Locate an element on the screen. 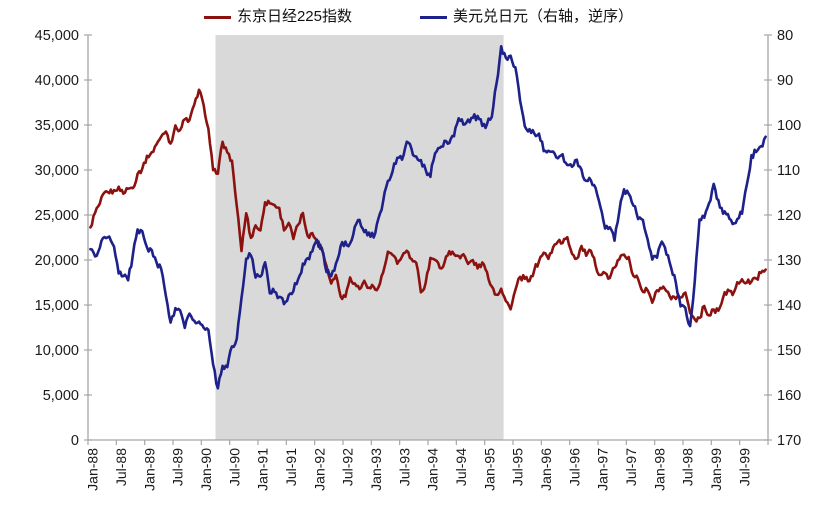 Image resolution: width=837 pixels, height=515 pixels. x-axis-tick-label: Jul-92 is located at coordinates (348, 467).